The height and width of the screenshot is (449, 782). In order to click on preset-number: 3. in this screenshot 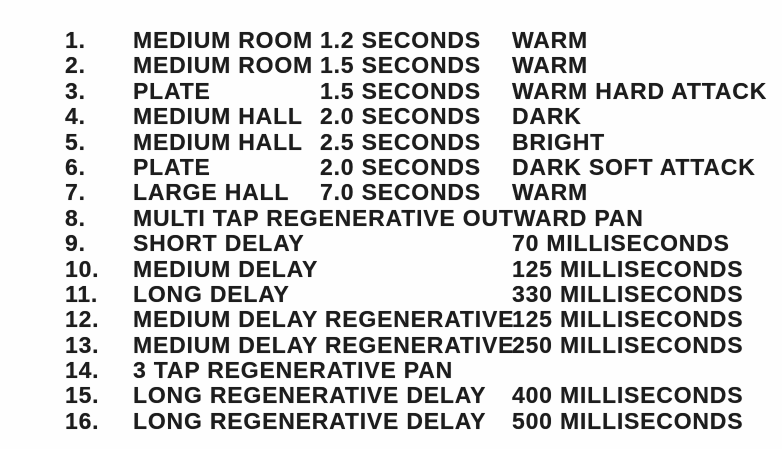, I will do `click(75, 90)`.